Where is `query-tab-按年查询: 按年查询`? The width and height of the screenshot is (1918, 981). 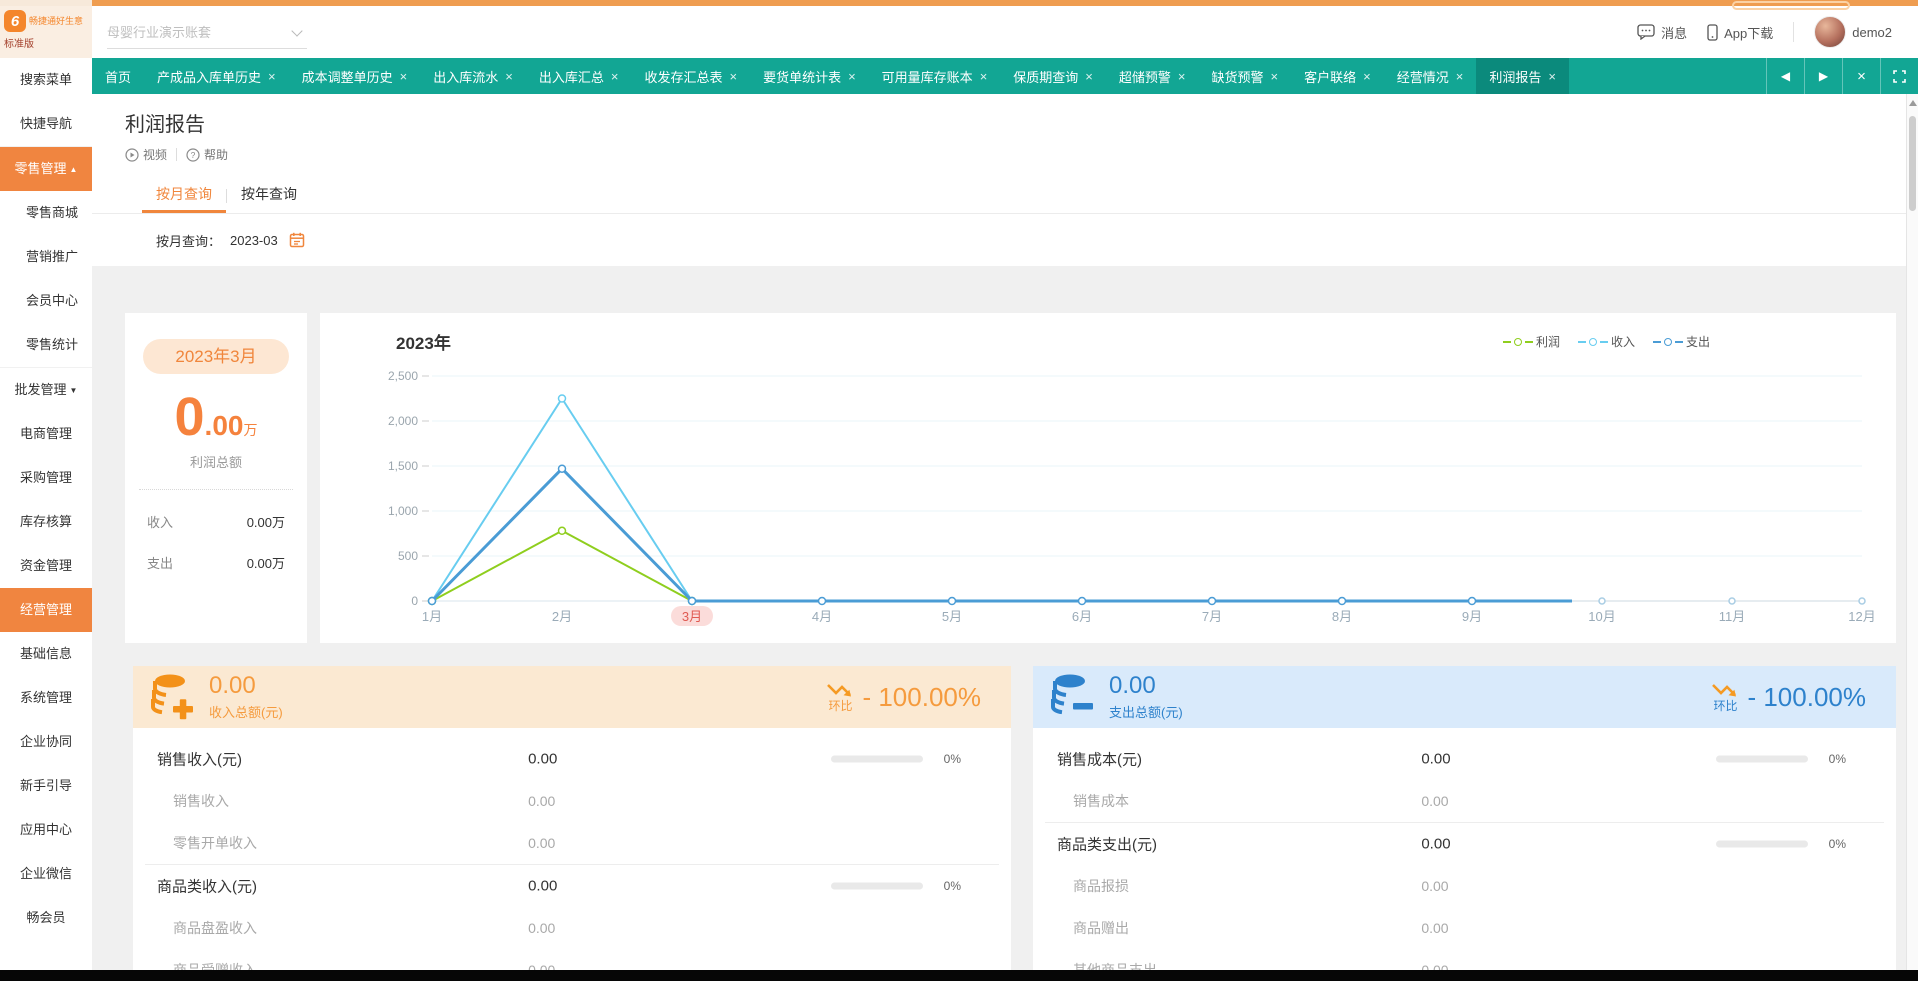
query-tab-按年查询: 按年查询 is located at coordinates (269, 194).